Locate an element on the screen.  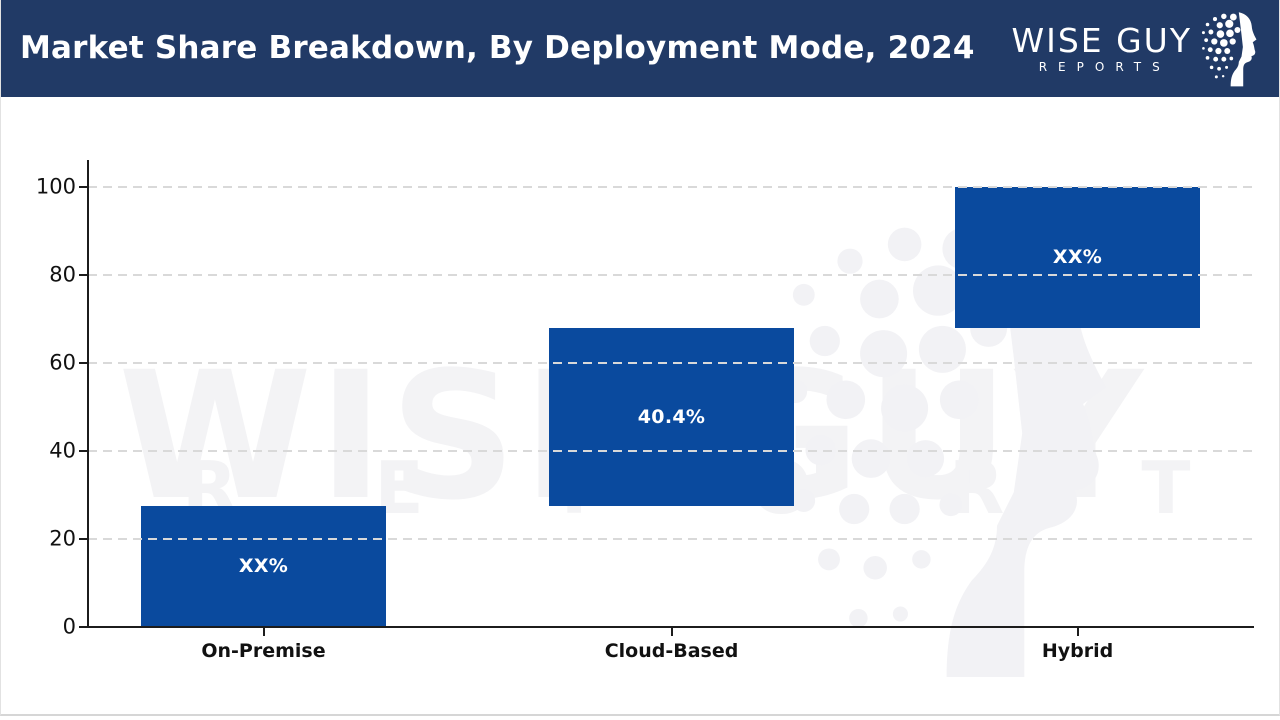
y-axis-spine is located at coordinates (88, 393).